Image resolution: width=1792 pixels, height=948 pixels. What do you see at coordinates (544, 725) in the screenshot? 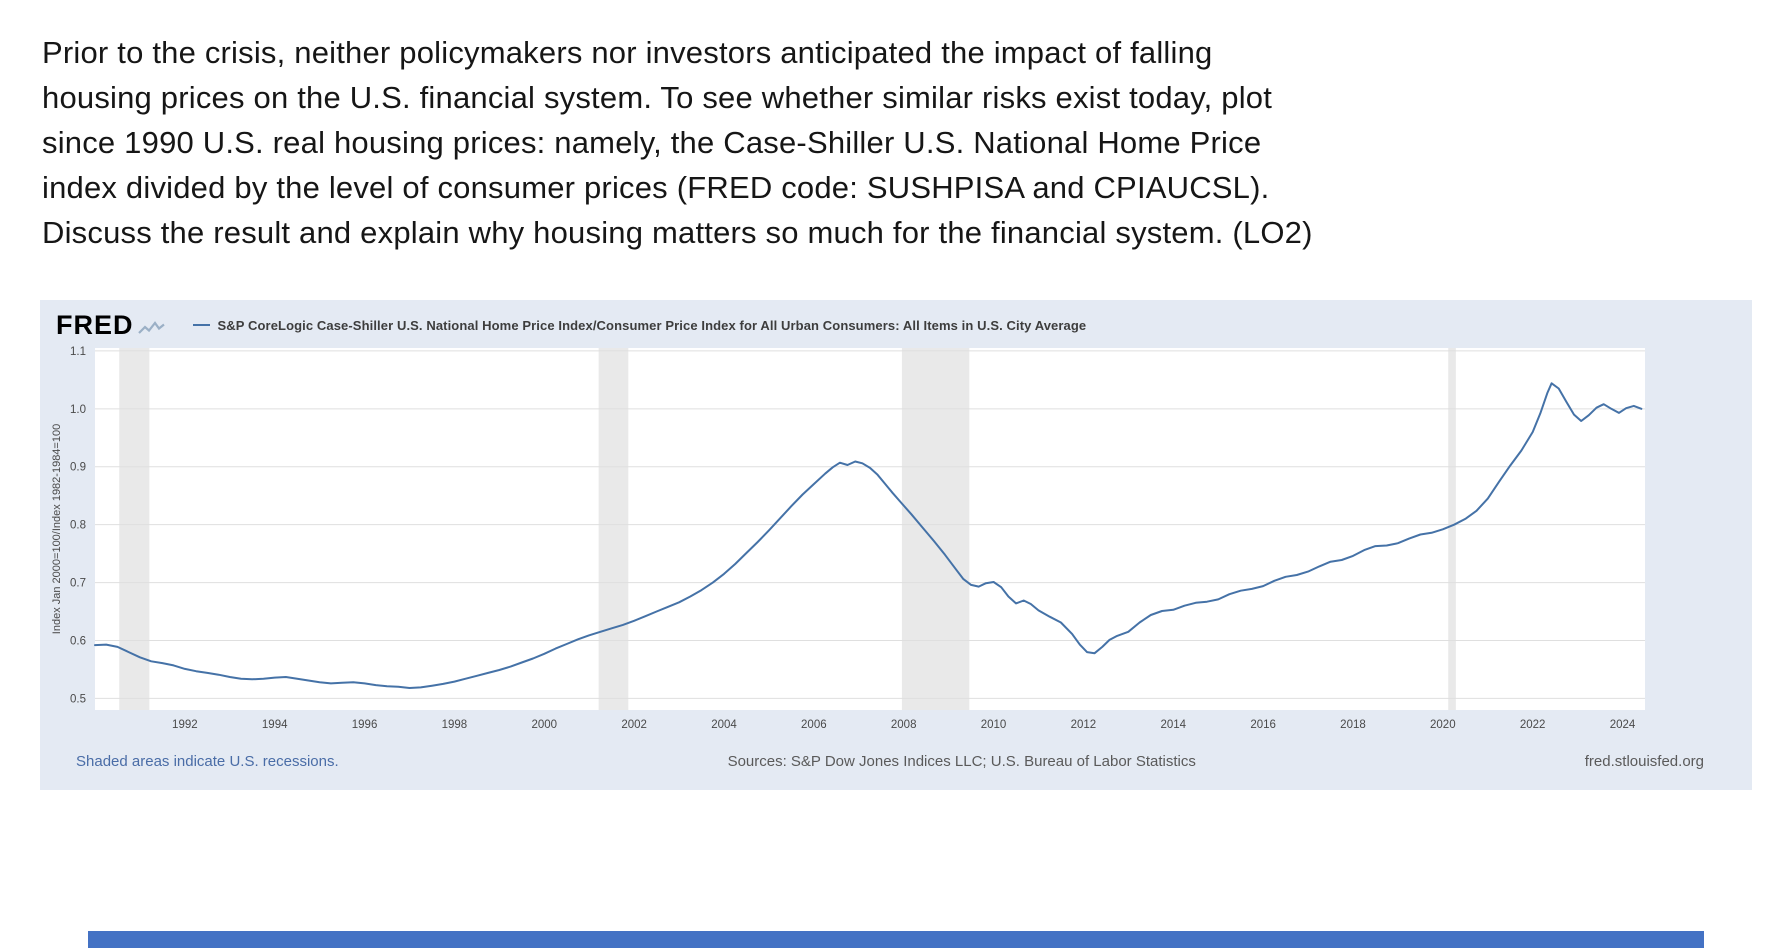
I see `x-tick-label: 2000` at bounding box center [544, 725].